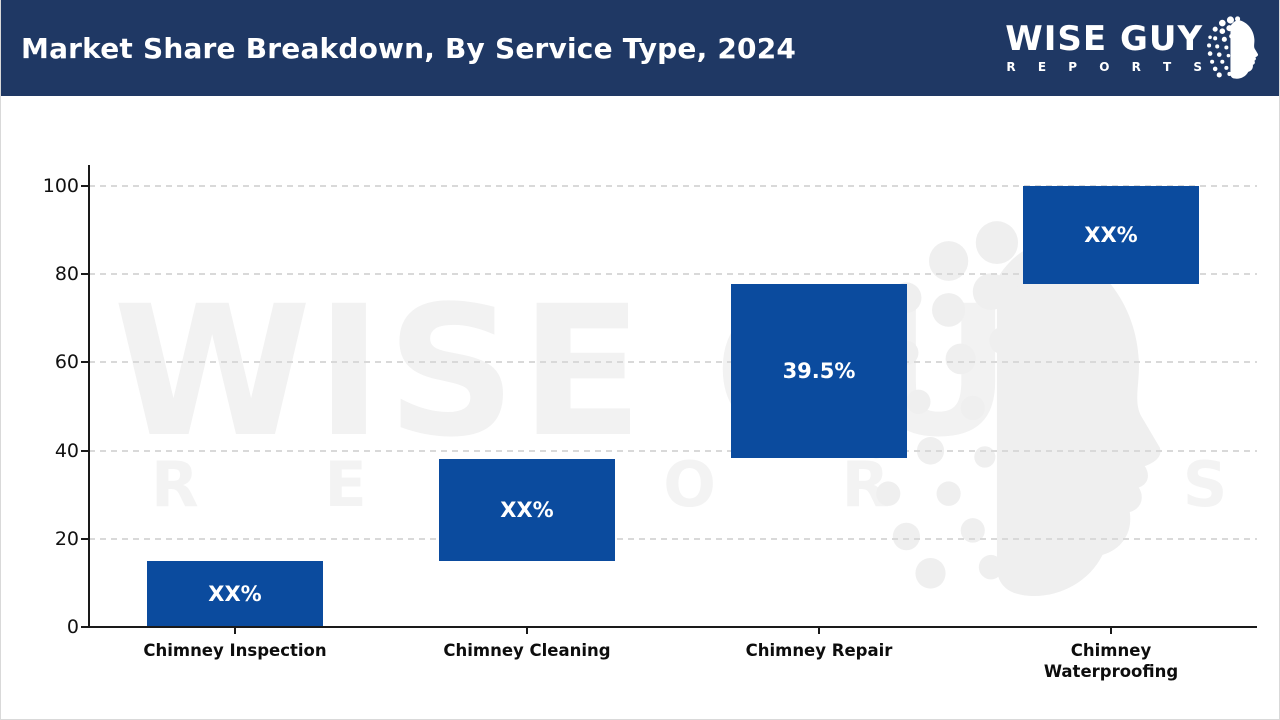 The width and height of the screenshot is (1280, 720). I want to click on x-tick-label-chimney-repair: Chimney Repair, so click(819, 650).